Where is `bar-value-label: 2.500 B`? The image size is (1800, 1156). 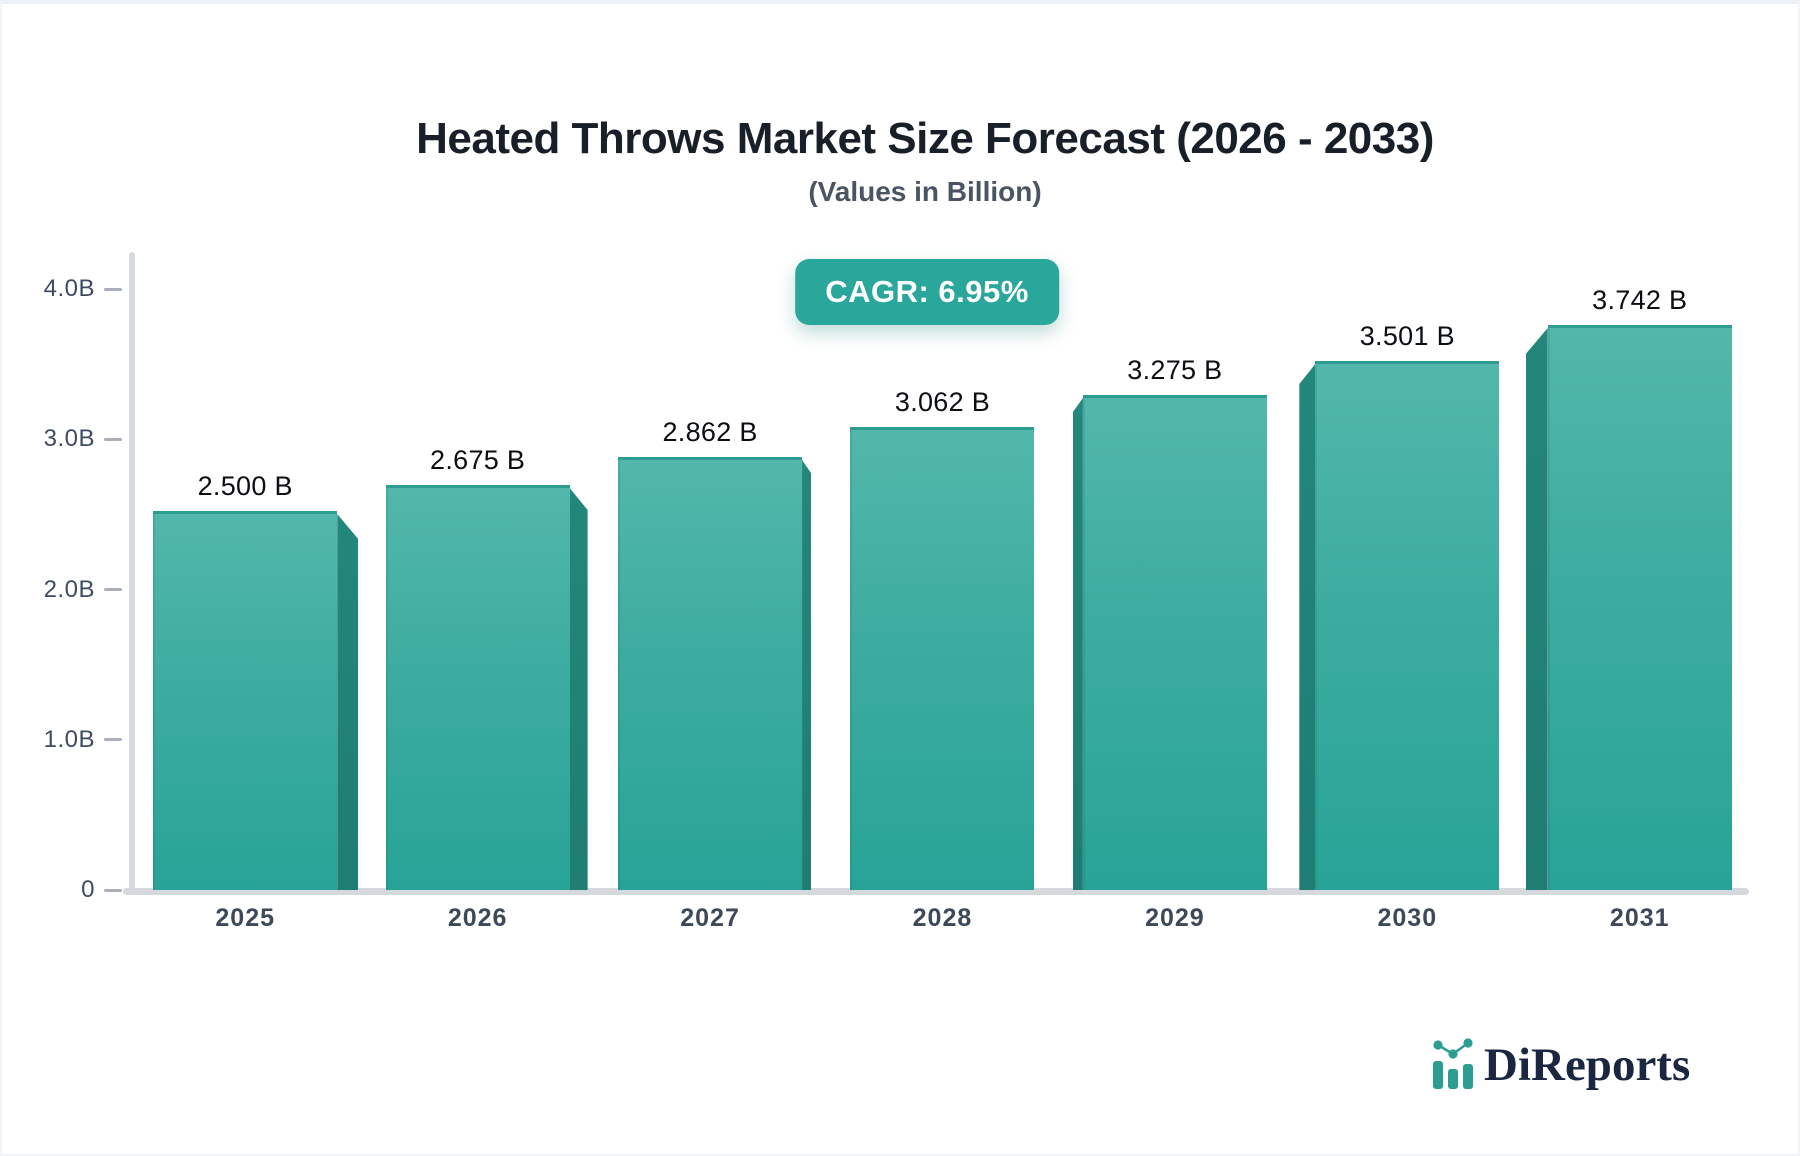
bar-value-label: 2.500 B is located at coordinates (245, 486).